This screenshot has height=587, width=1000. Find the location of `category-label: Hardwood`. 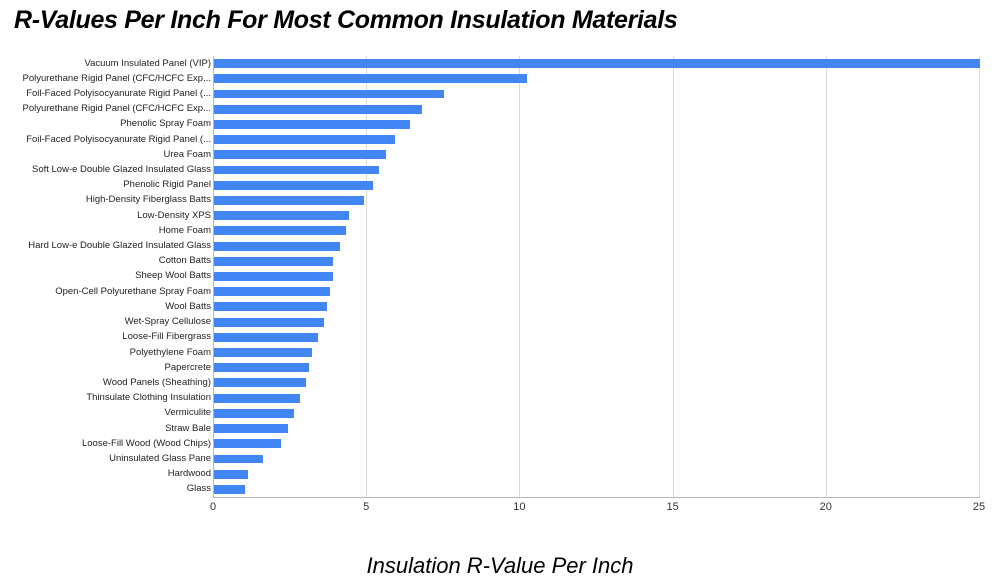

category-label: Hardwood is located at coordinates (189, 474).